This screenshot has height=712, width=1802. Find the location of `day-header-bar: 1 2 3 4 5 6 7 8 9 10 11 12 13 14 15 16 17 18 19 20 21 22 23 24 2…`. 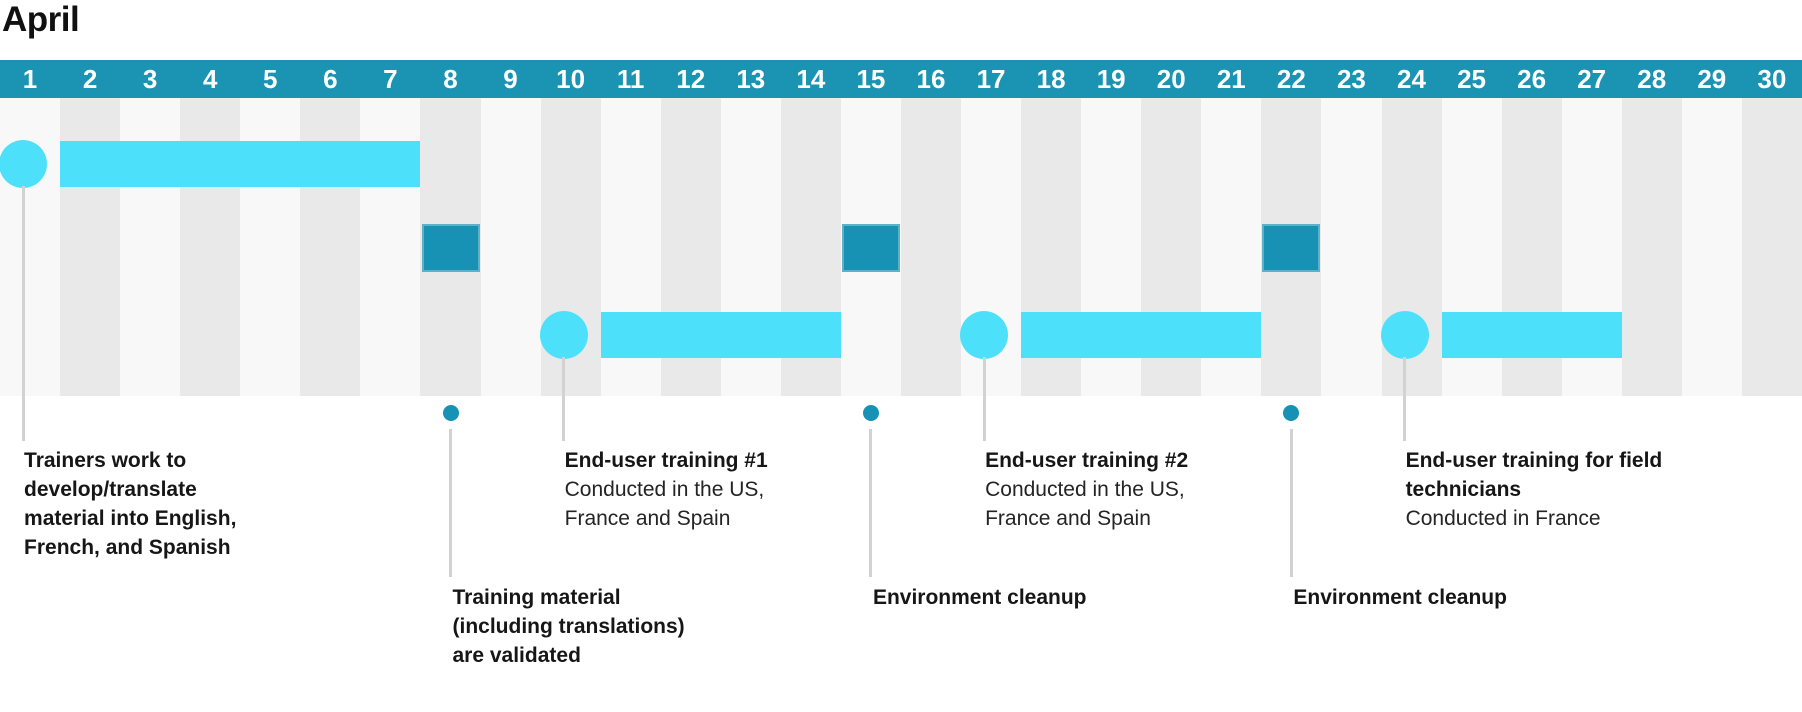

day-header-bar: 1 2 3 4 5 6 7 8 9 10 11 12 13 14 15 16 17 18 19 20 21 22 23 24 2… is located at coordinates (901, 79).